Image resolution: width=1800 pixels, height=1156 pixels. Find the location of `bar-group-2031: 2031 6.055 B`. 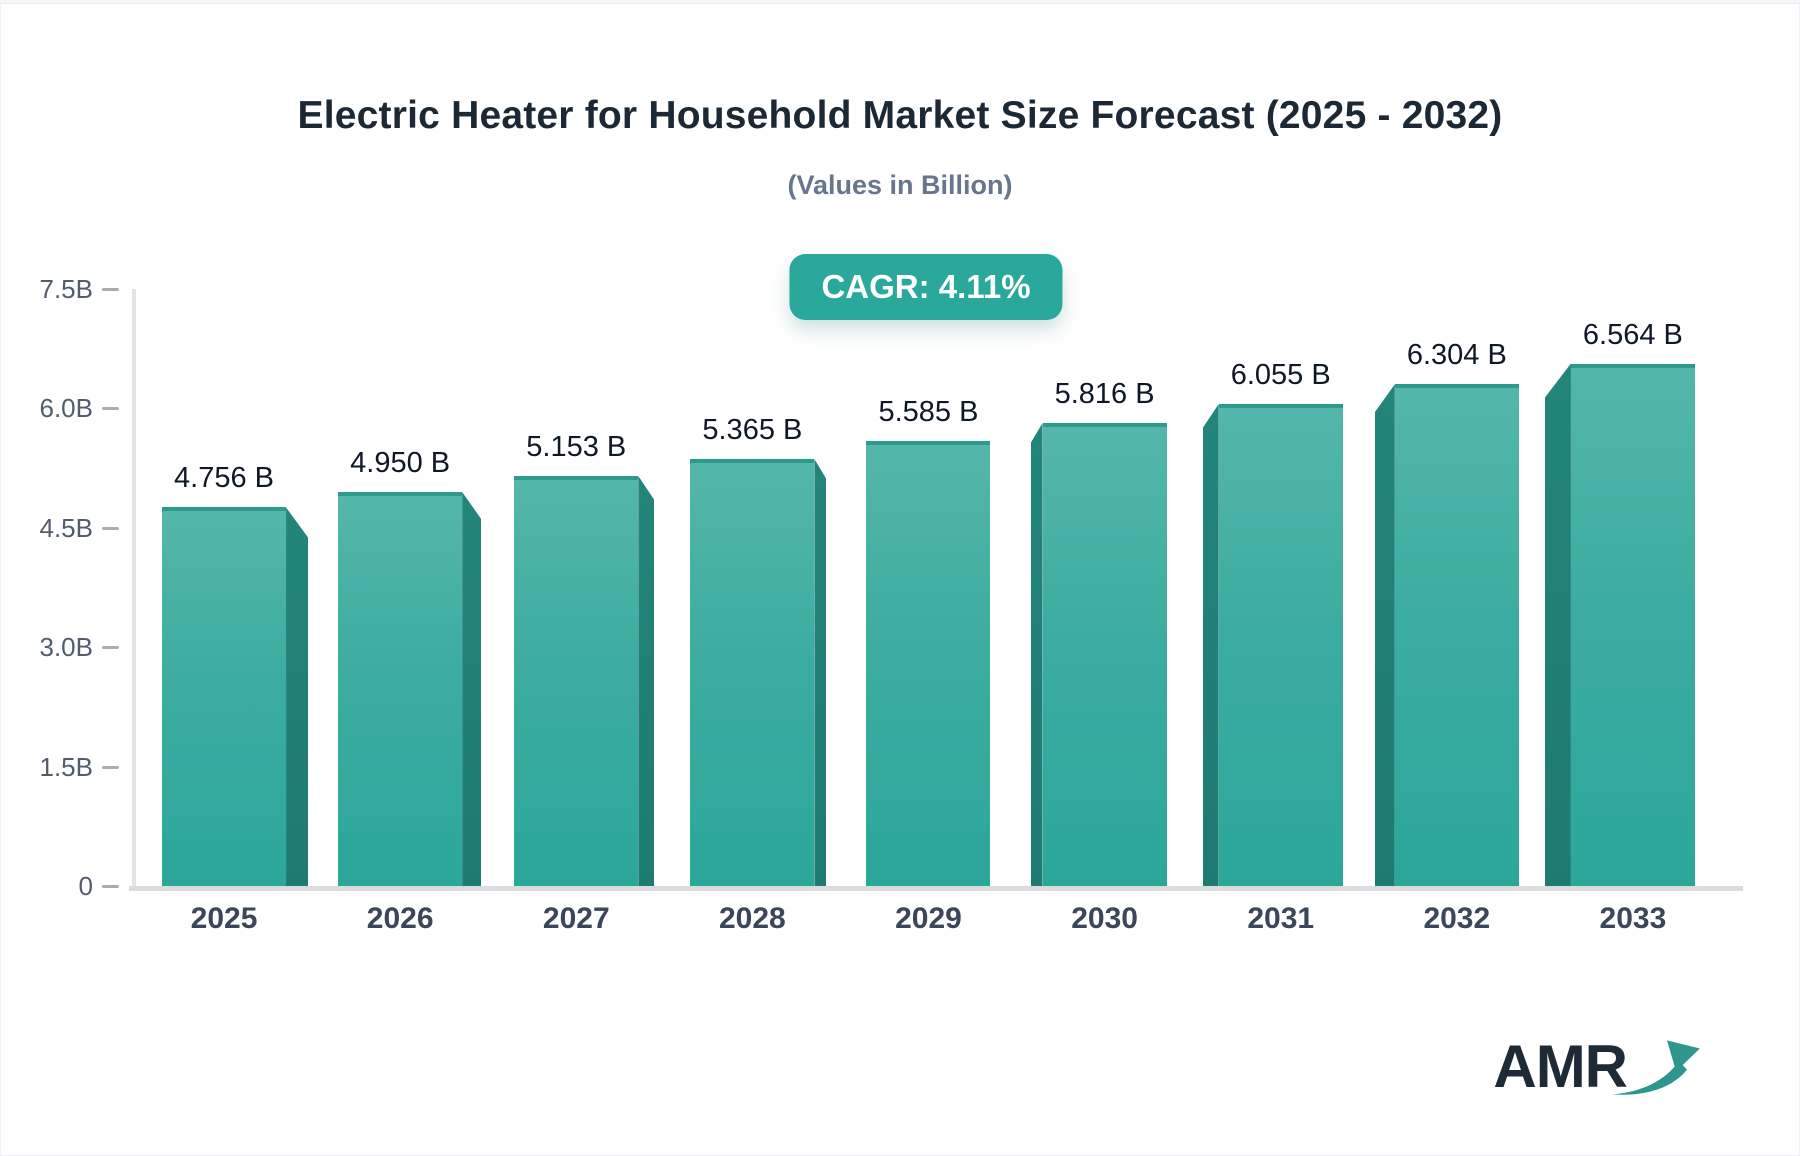

bar-group-2031: 2031 6.055 B is located at coordinates (1281, 612).